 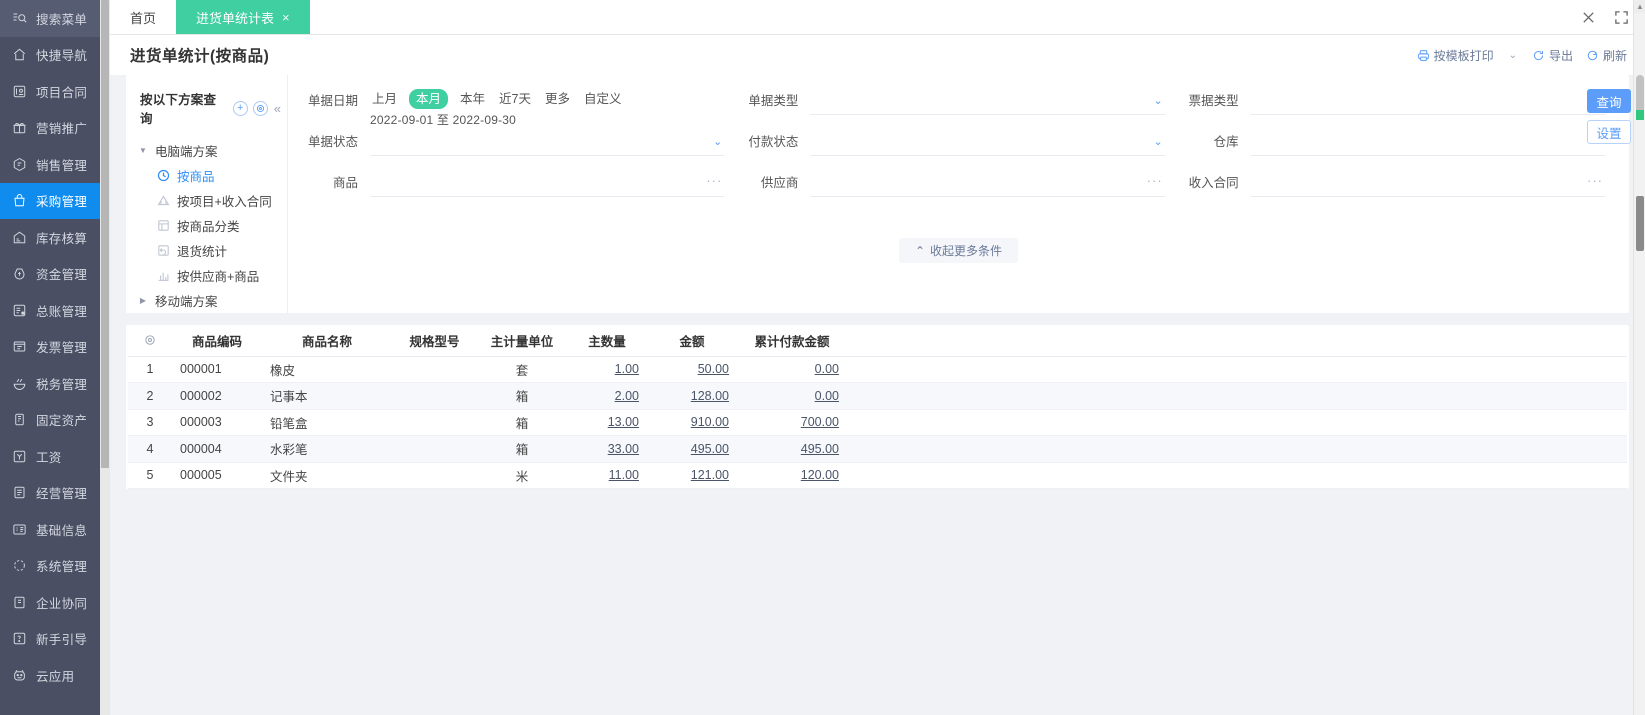 I want to click on tab-0: 首页, so click(x=143, y=17).